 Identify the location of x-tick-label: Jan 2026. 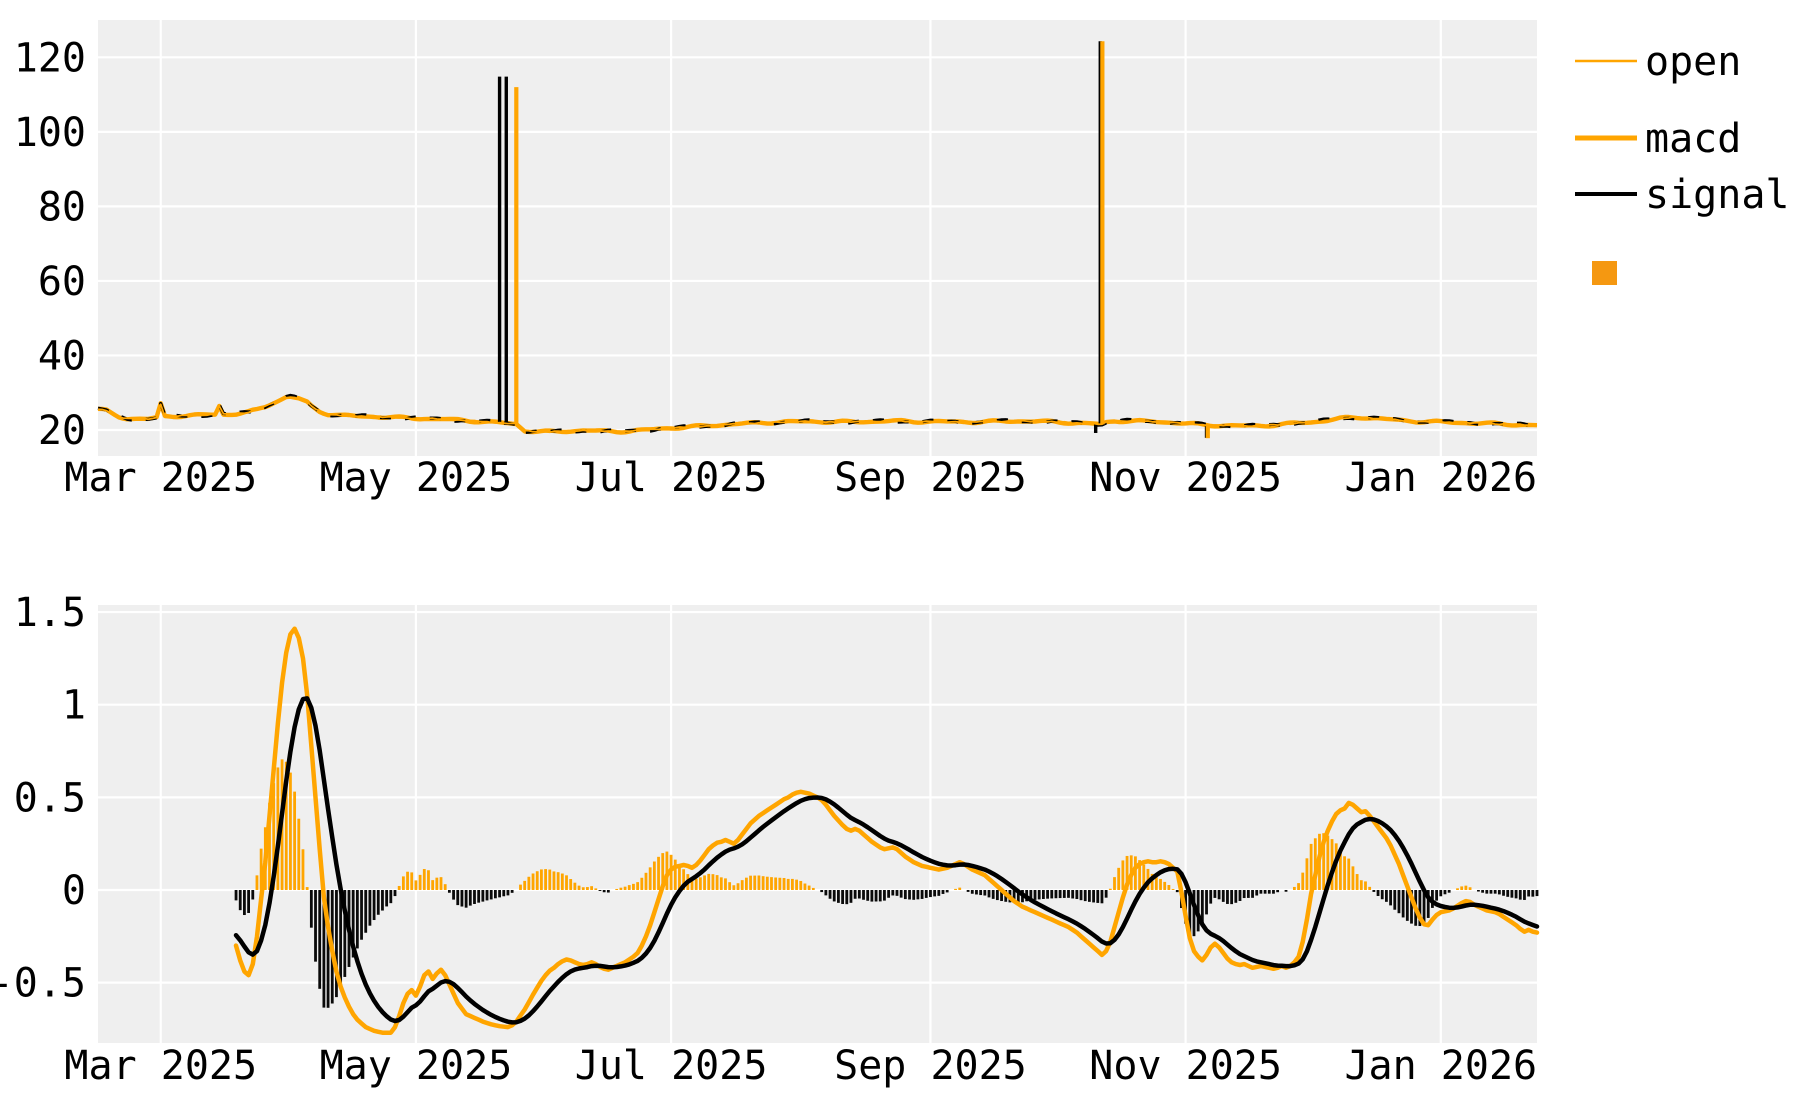
(1440, 478).